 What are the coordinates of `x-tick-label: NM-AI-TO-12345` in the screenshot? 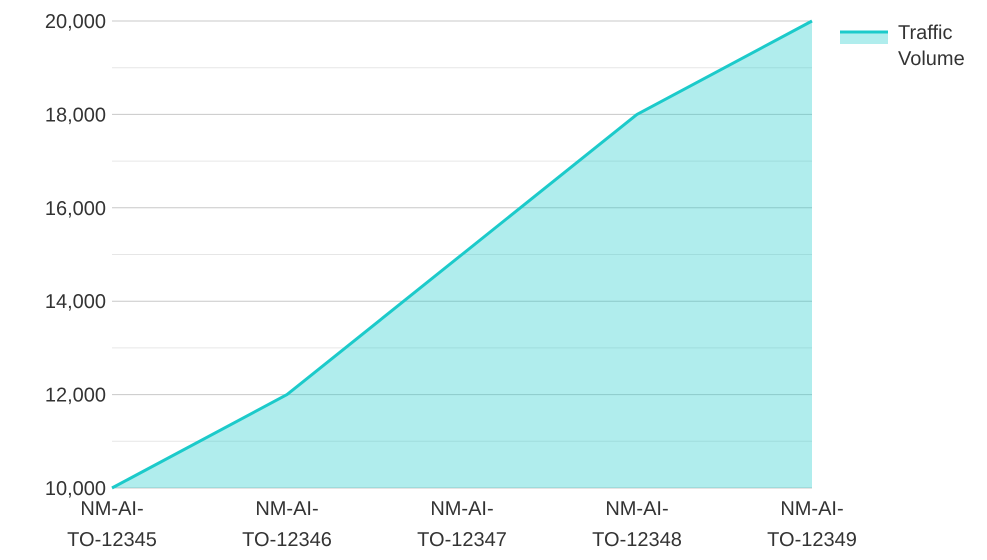 It's located at (112, 524).